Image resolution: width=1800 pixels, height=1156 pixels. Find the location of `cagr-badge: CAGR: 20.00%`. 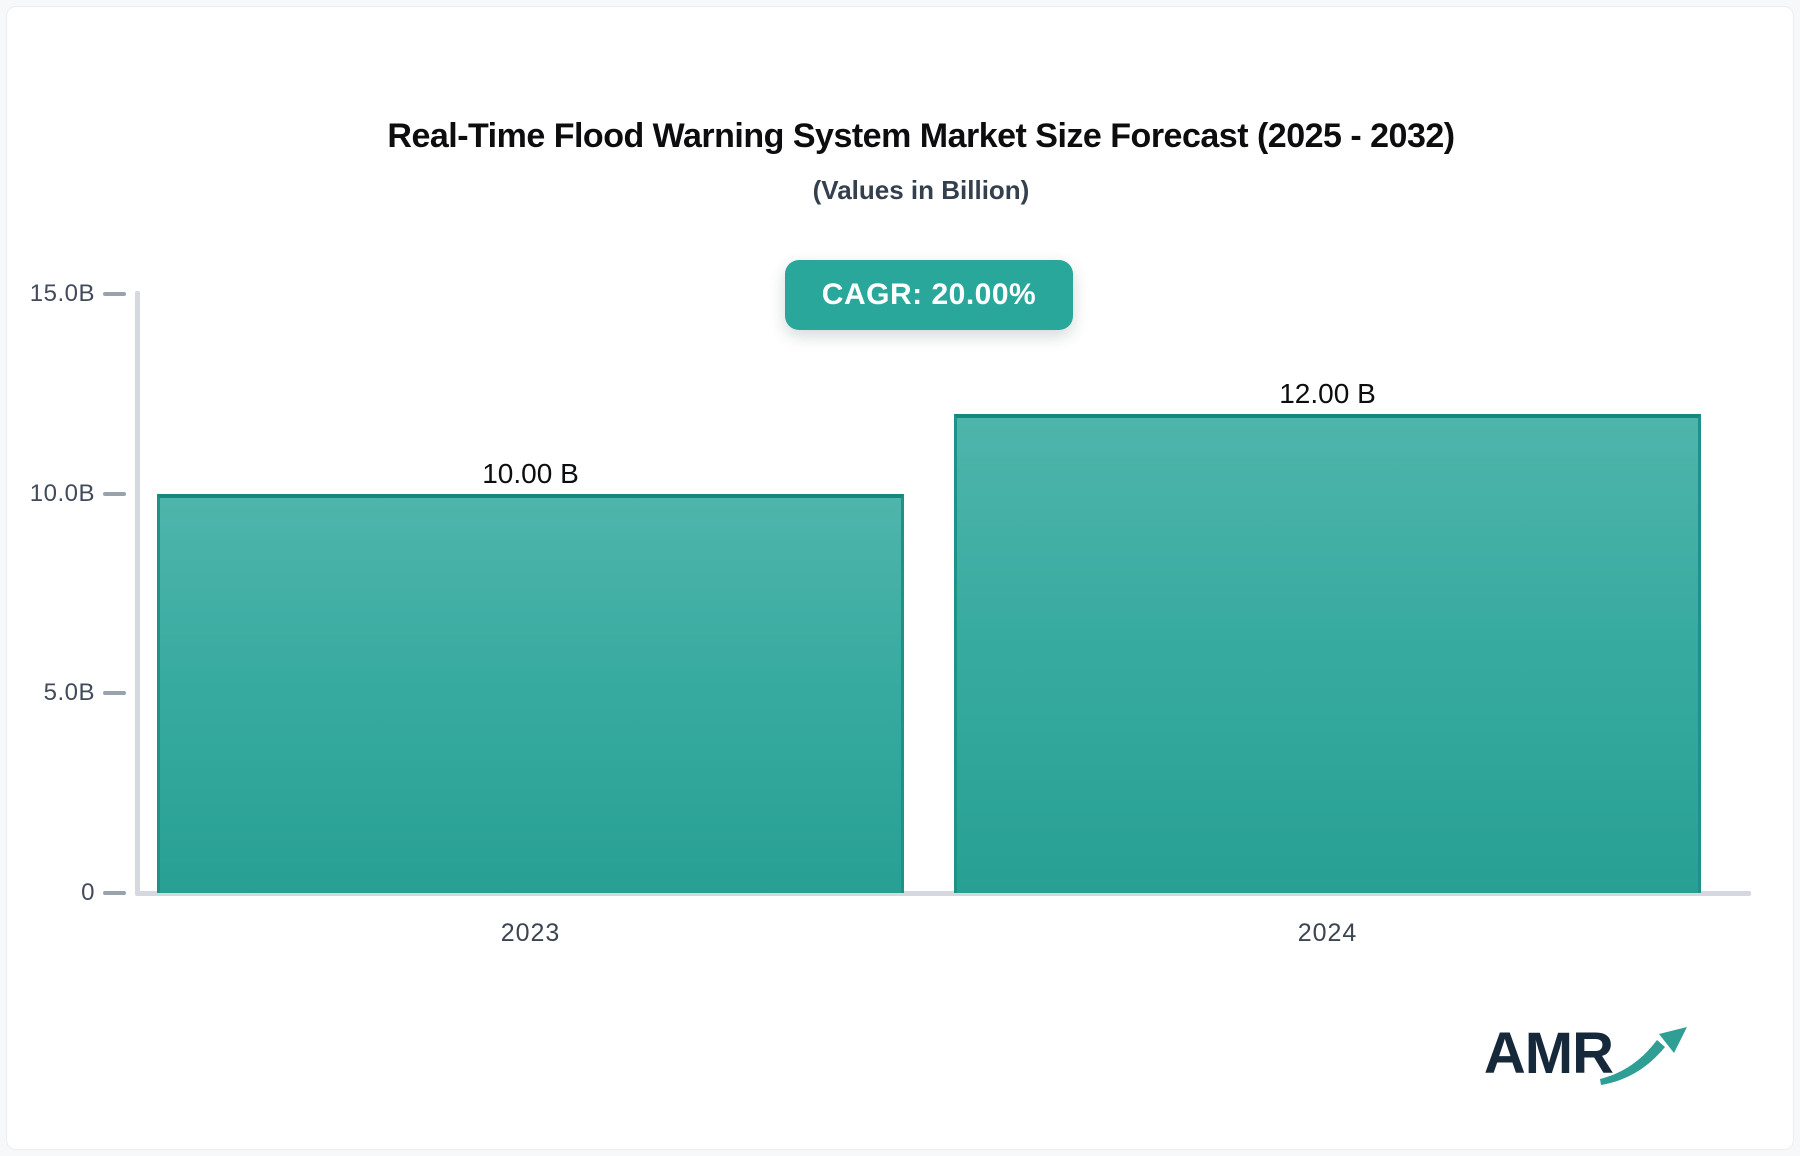

cagr-badge: CAGR: 20.00% is located at coordinates (929, 295).